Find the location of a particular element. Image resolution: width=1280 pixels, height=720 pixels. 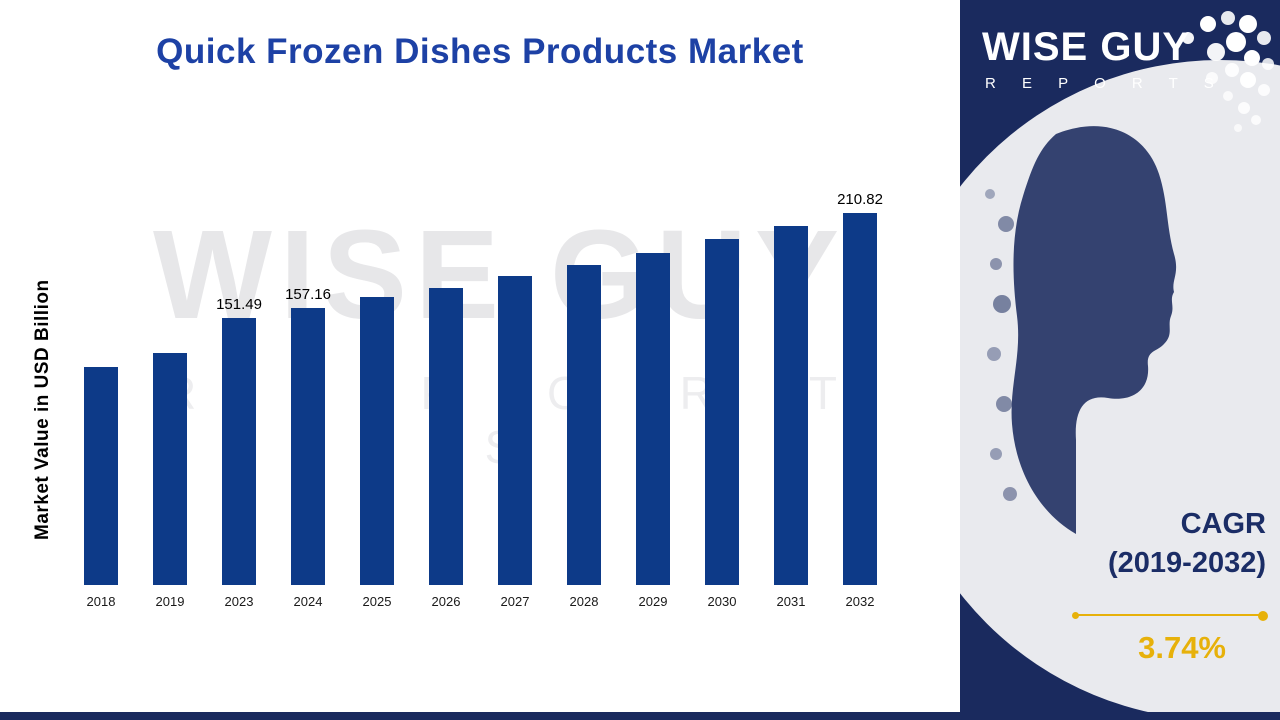

bar-group: 2030 is located at coordinates (722, 394).